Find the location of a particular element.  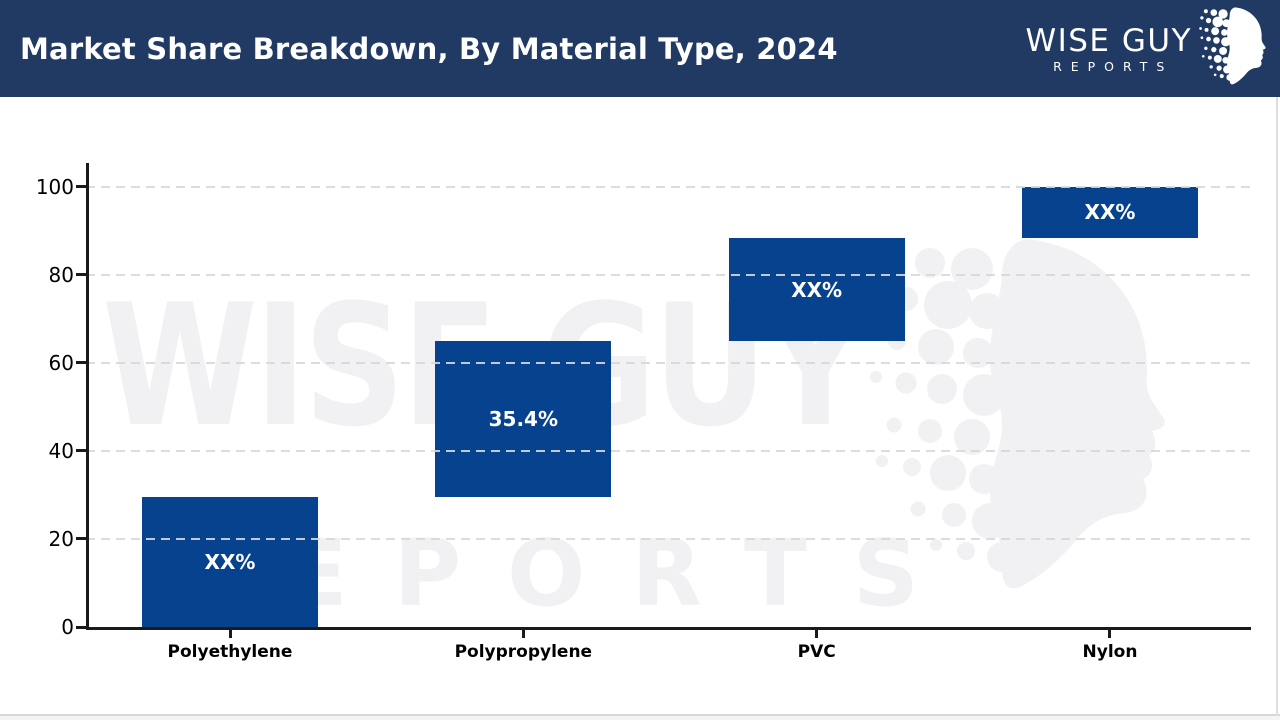

bar-nylon is located at coordinates (1109, 212).